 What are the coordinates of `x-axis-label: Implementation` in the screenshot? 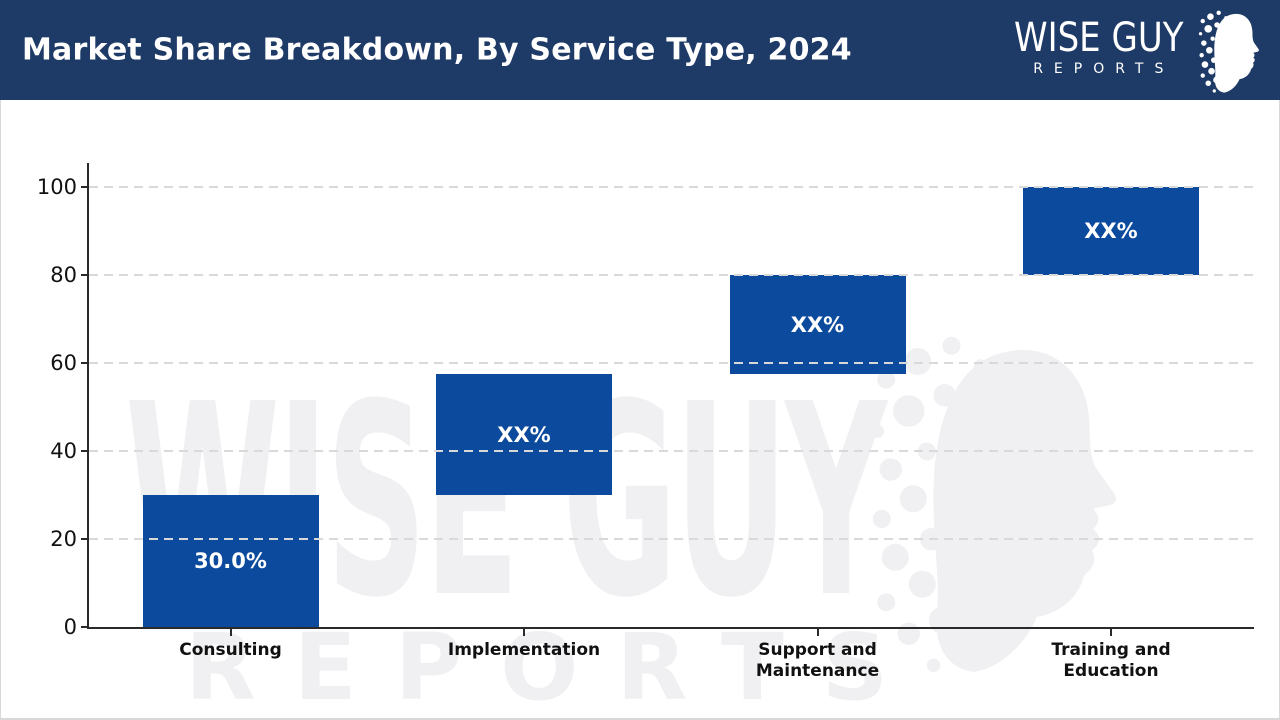 It's located at (524, 650).